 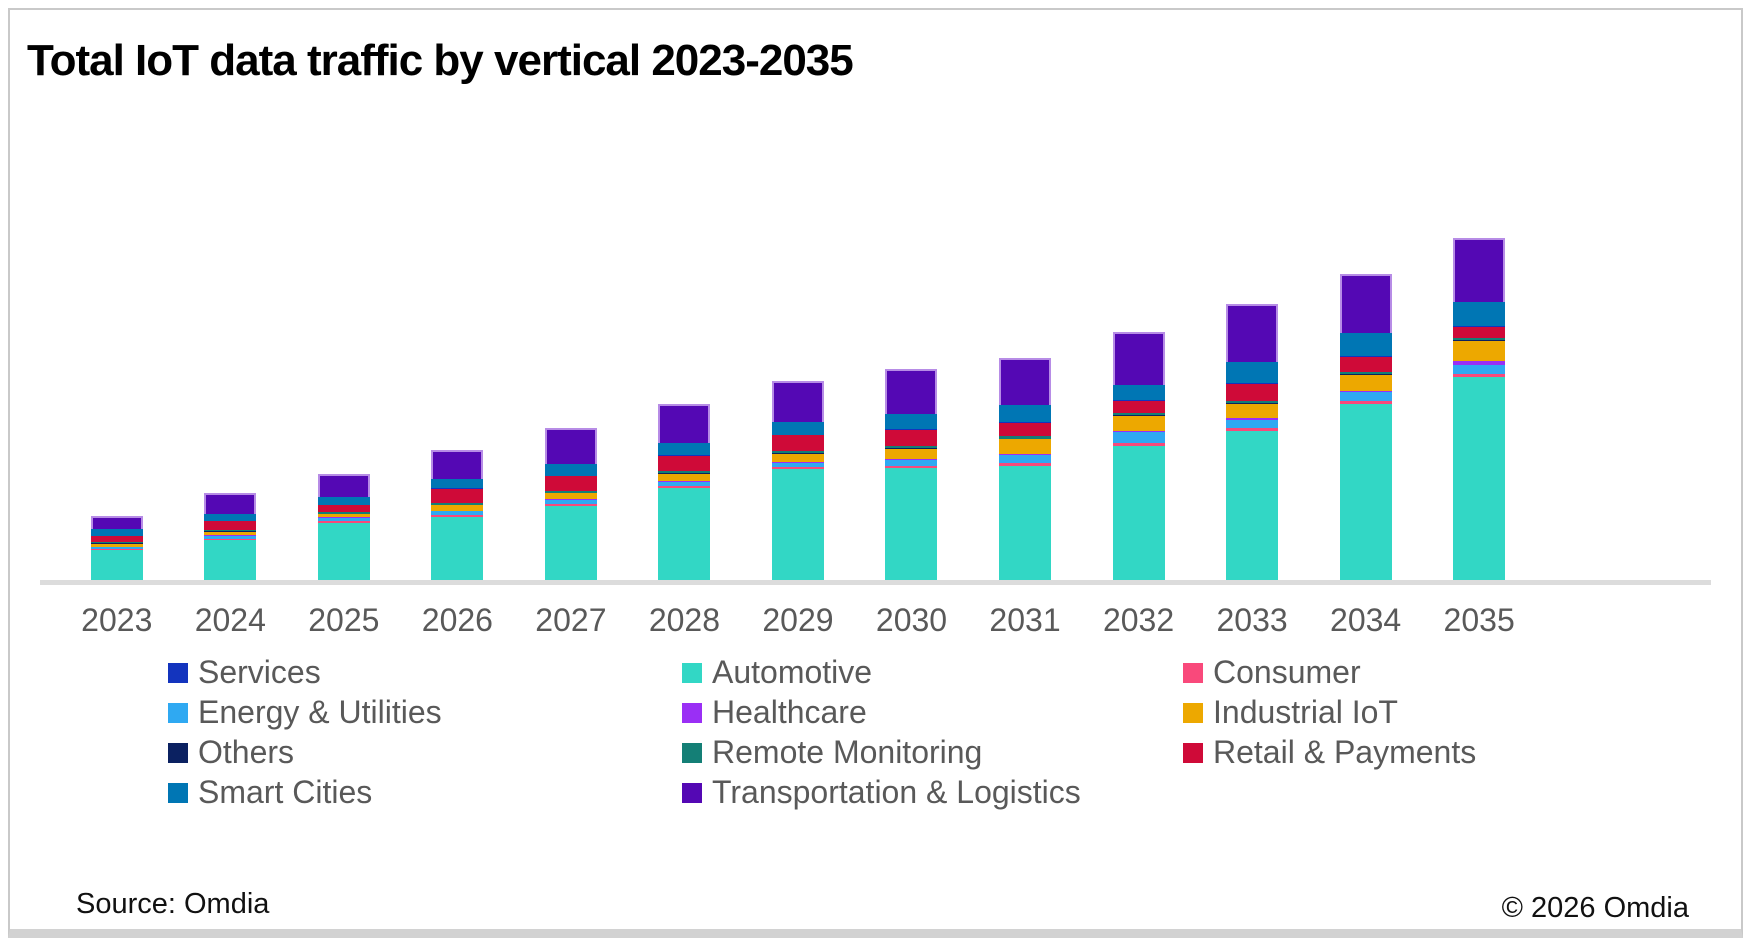 What do you see at coordinates (425, 752) in the screenshot?
I see `legend-item-others: Others` at bounding box center [425, 752].